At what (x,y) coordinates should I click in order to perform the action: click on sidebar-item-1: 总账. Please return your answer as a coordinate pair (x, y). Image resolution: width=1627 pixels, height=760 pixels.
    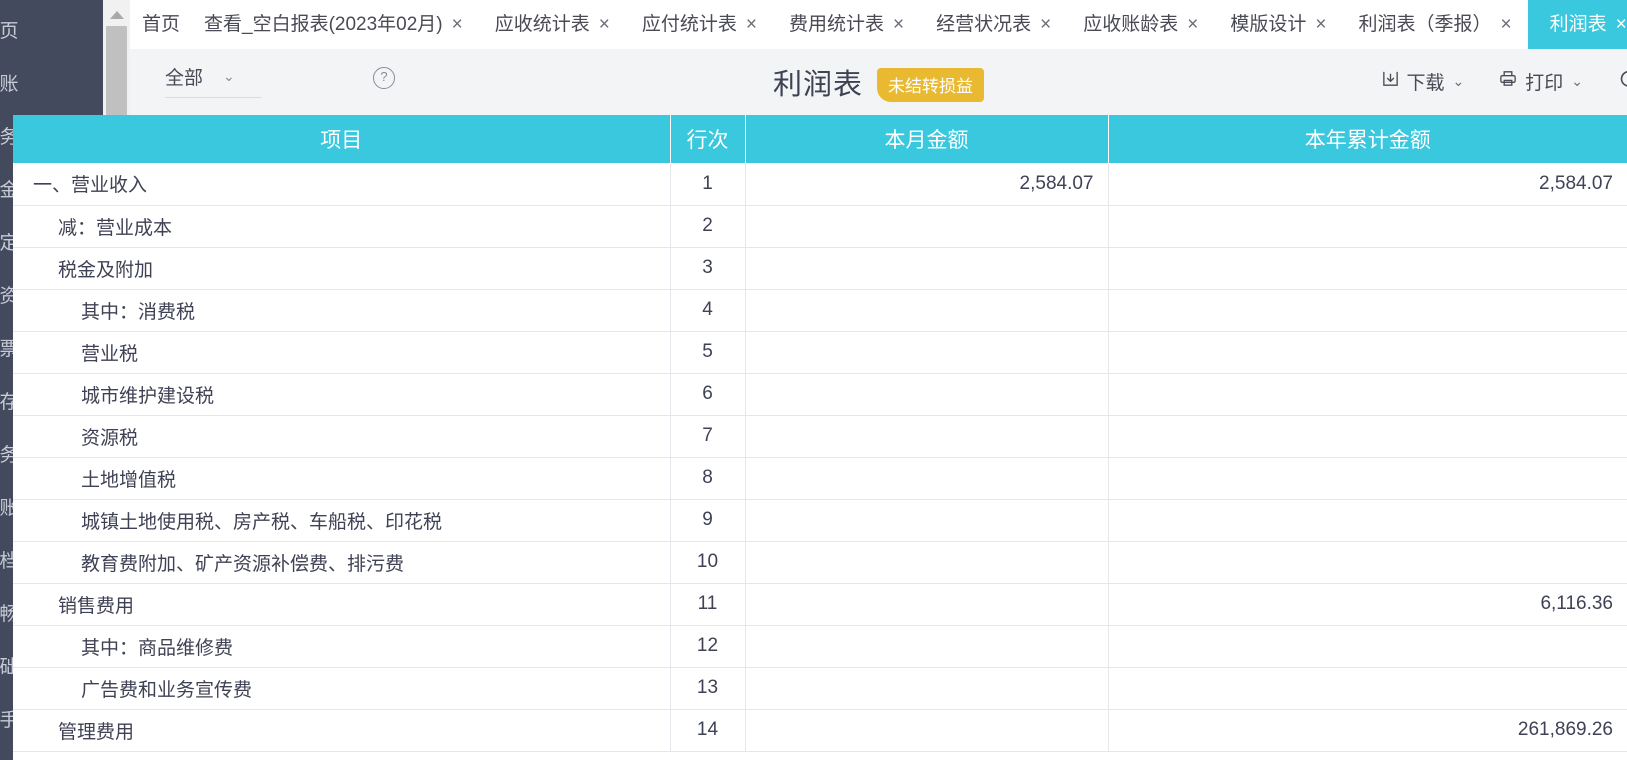
    Looking at the image, I should click on (51, 84).